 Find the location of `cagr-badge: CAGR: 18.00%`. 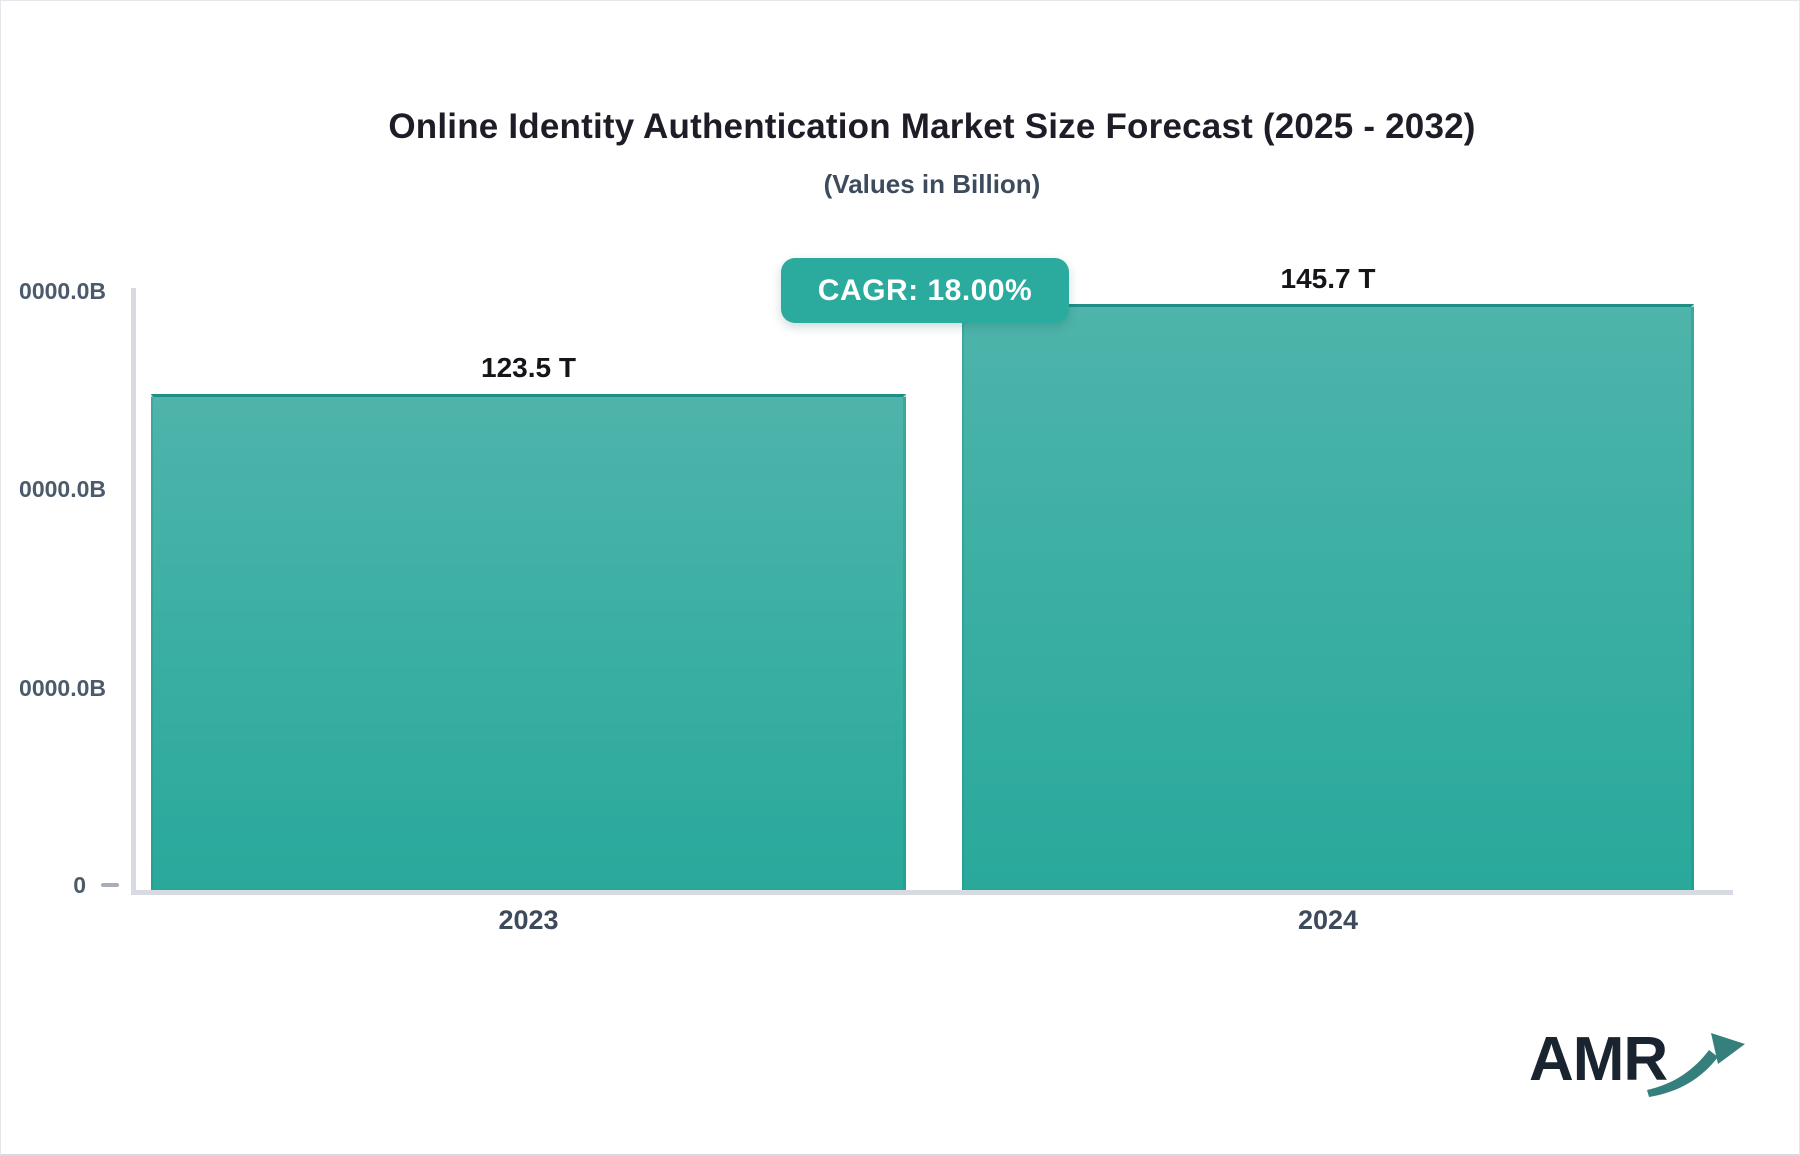

cagr-badge: CAGR: 18.00% is located at coordinates (925, 290).